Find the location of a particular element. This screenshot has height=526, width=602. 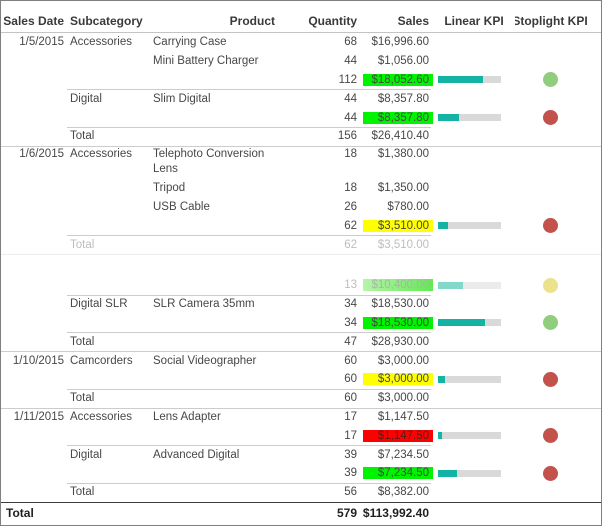

quantity-cell: 47 is located at coordinates (350, 341).